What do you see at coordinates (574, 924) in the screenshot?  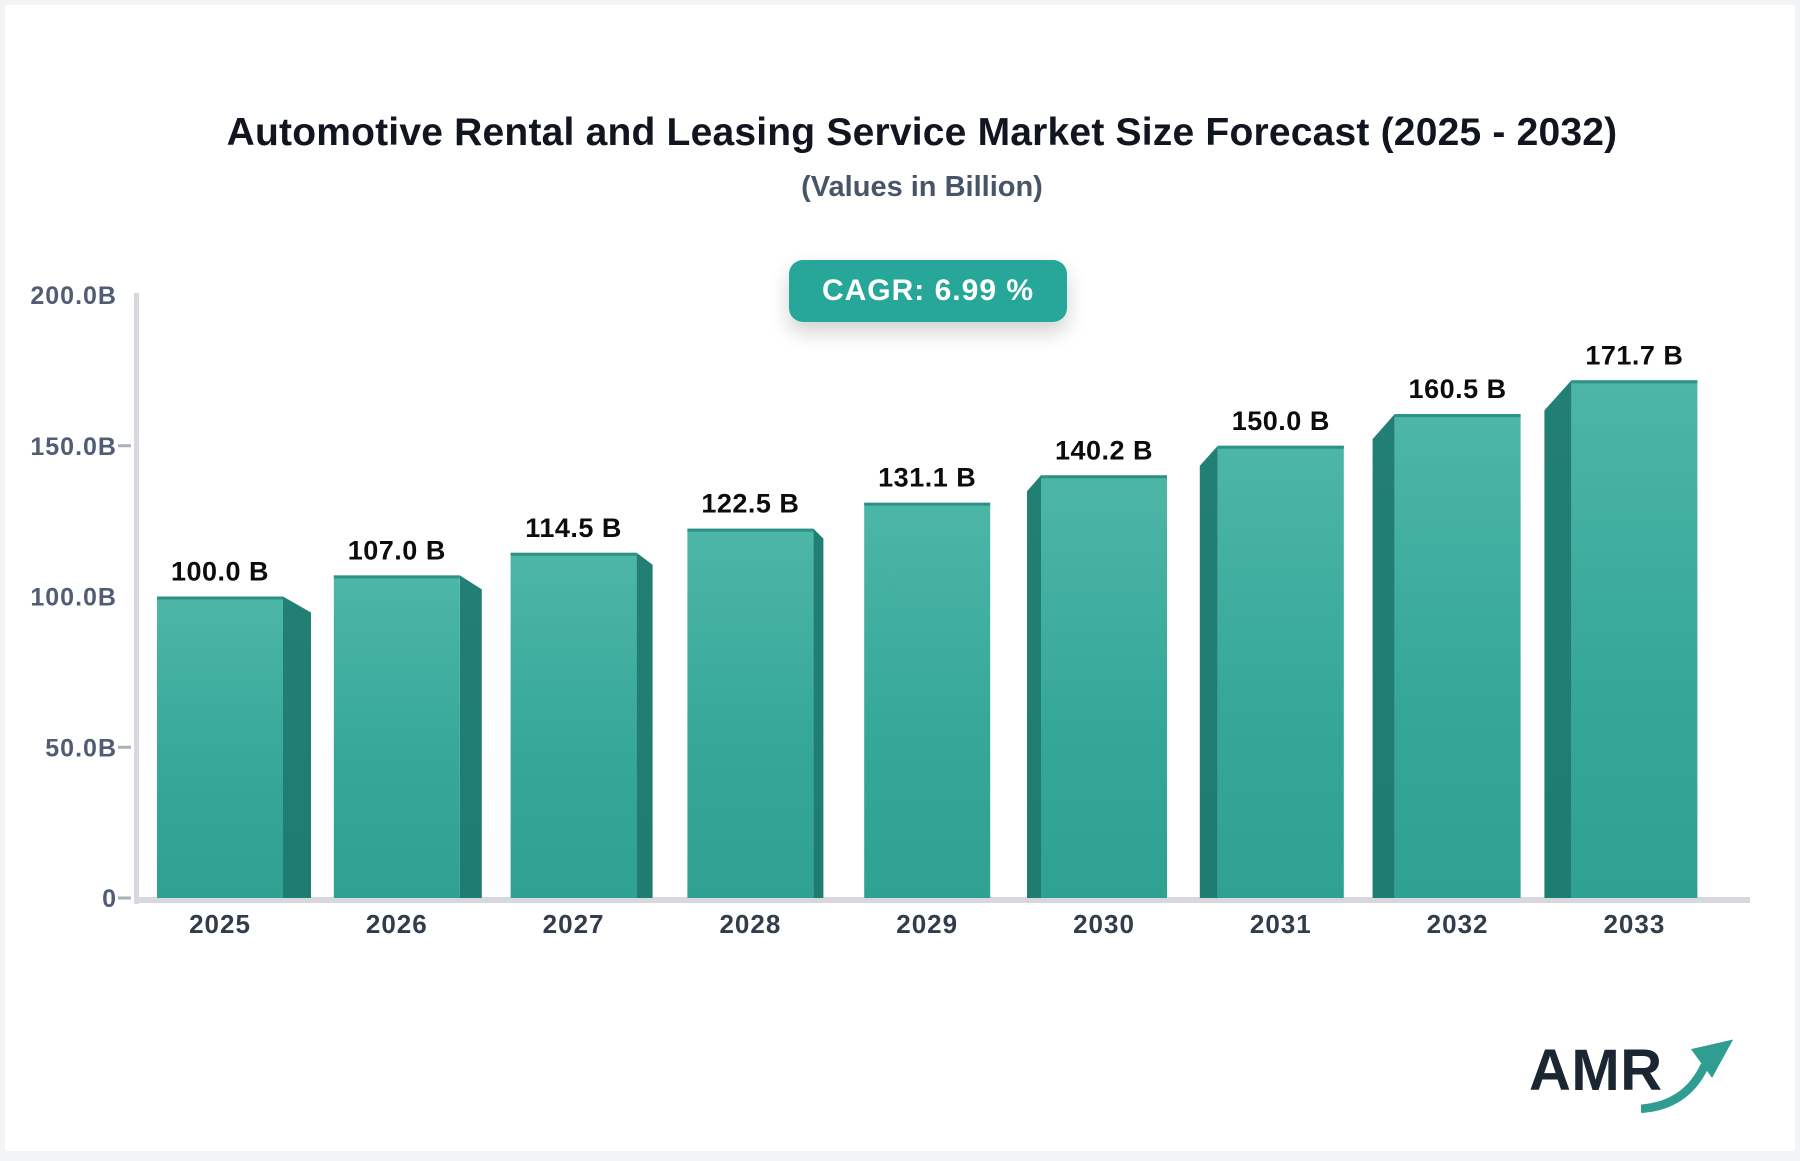 I see `x-axis-label: 2027` at bounding box center [574, 924].